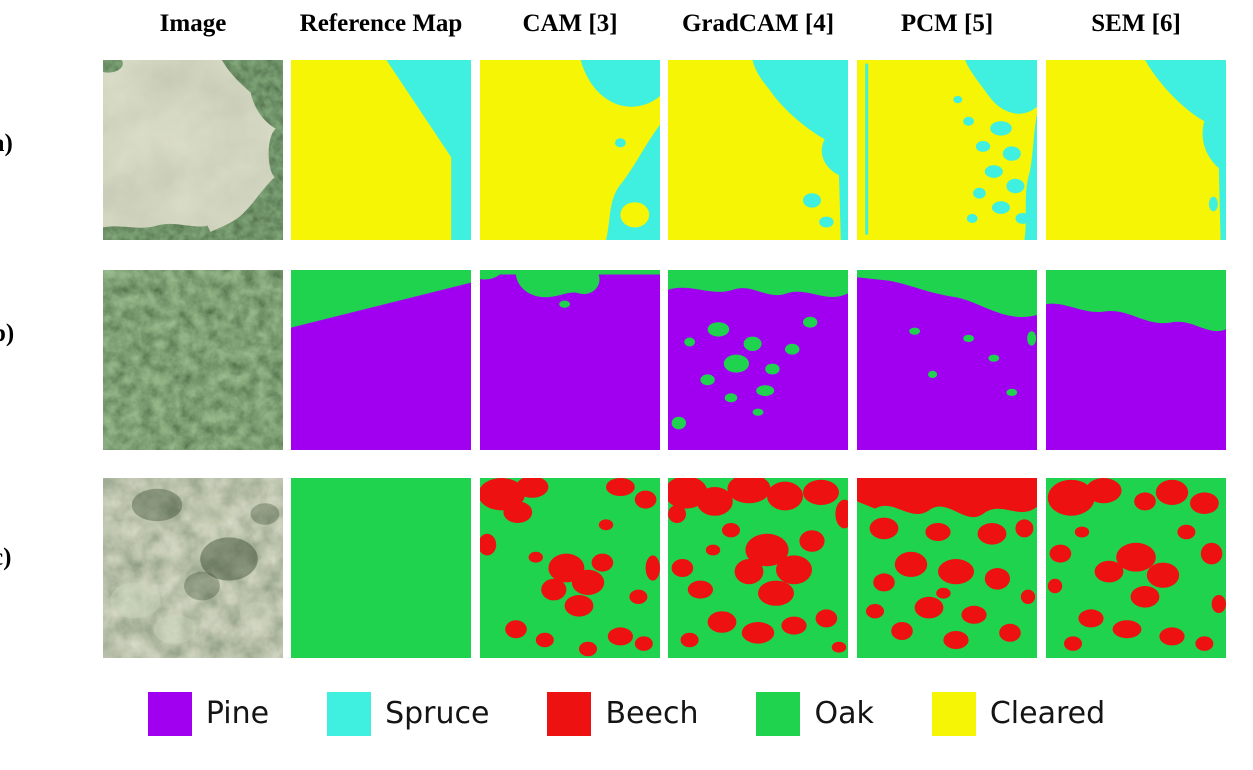 The height and width of the screenshot is (770, 1253). I want to click on legend-item-spruce: Spruce, so click(408, 714).